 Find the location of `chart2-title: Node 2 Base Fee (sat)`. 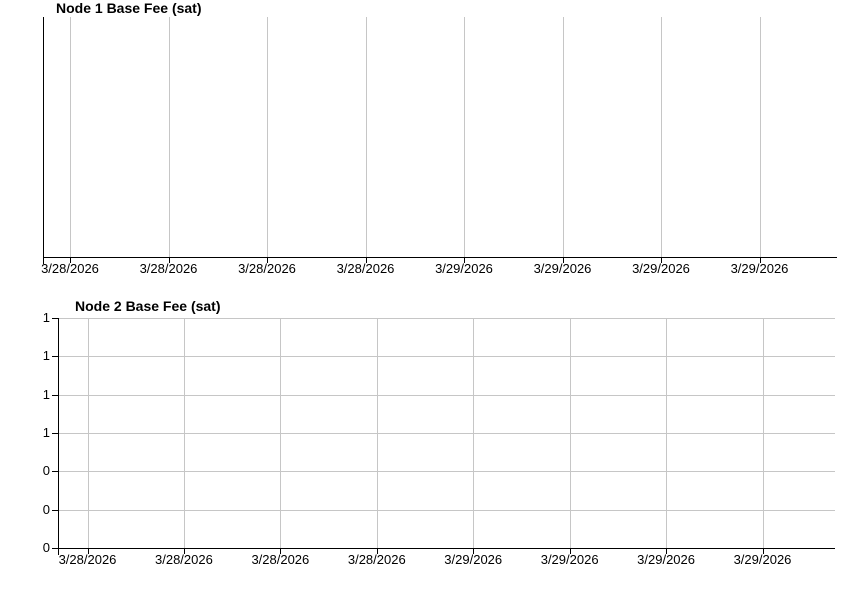

chart2-title: Node 2 Base Fee (sat) is located at coordinates (148, 306).